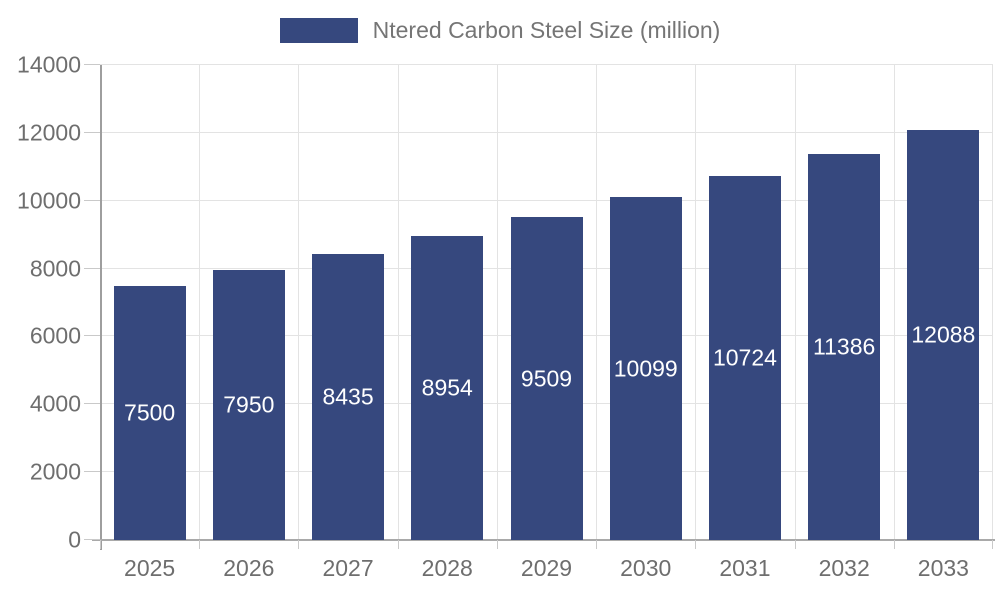  I want to click on y-tick-label: 14000, so click(49, 64).